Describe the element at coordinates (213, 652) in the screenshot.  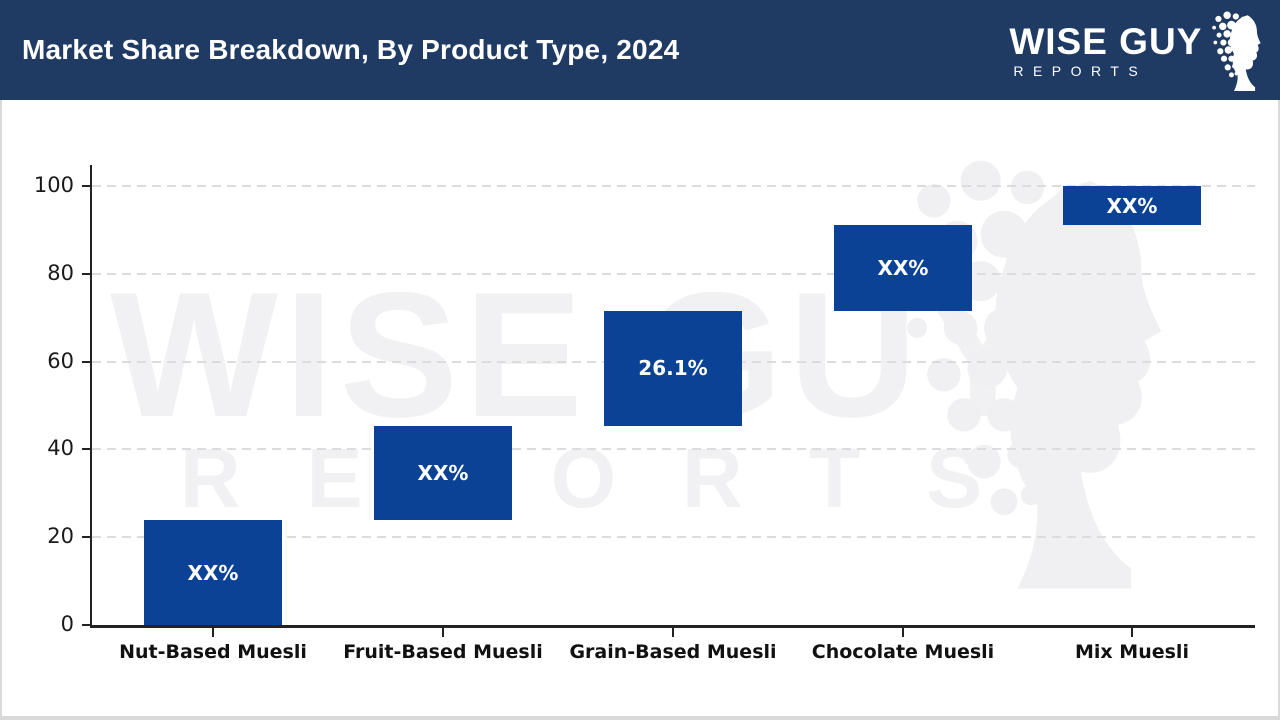
I see `x-category-label: Nut-Based Muesli` at that location.